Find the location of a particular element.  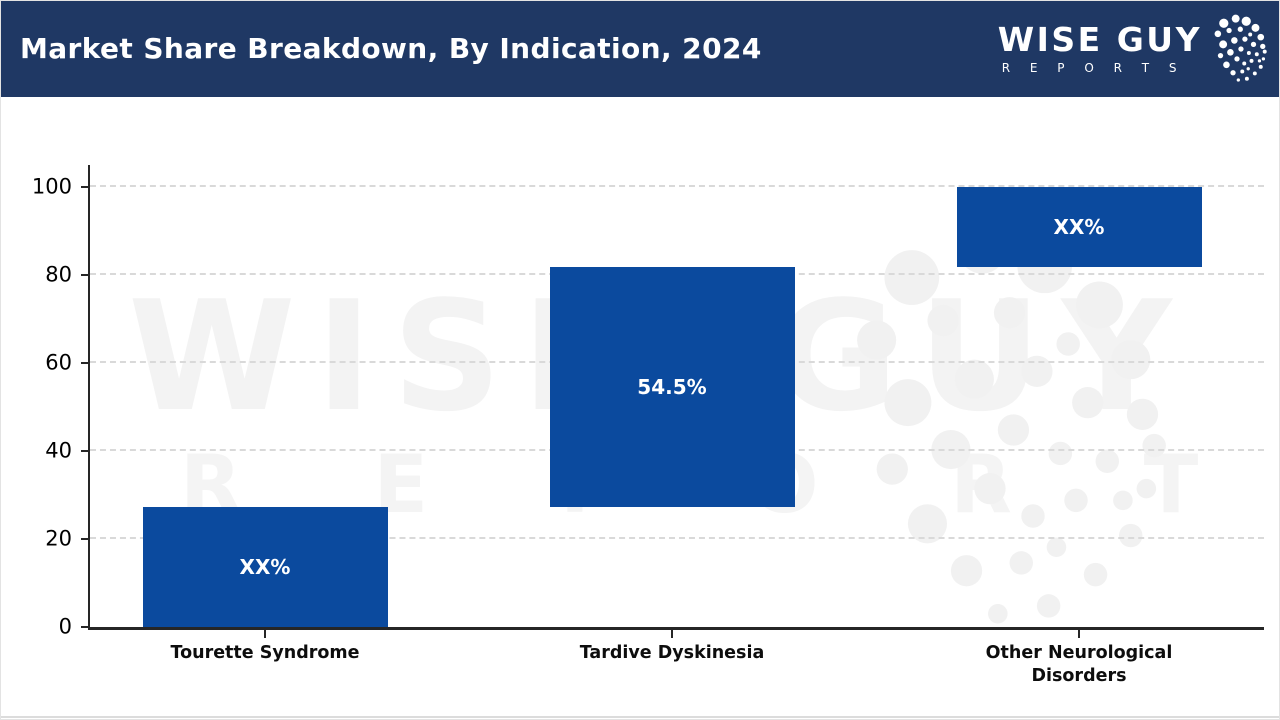

y-tick-label: 40 is located at coordinates (58, 450).